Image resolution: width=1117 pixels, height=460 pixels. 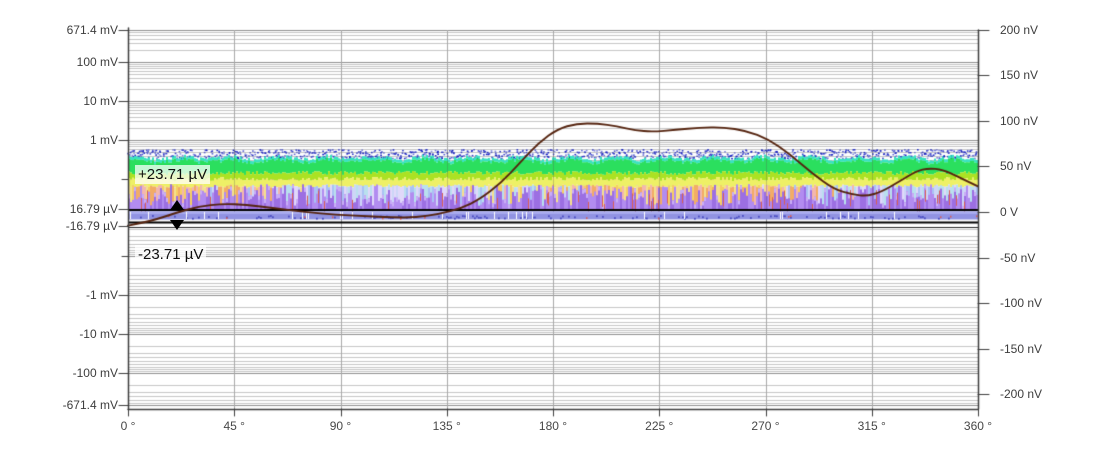 I want to click on right-axis-tick-label: -200 nV, so click(x=1021, y=394).